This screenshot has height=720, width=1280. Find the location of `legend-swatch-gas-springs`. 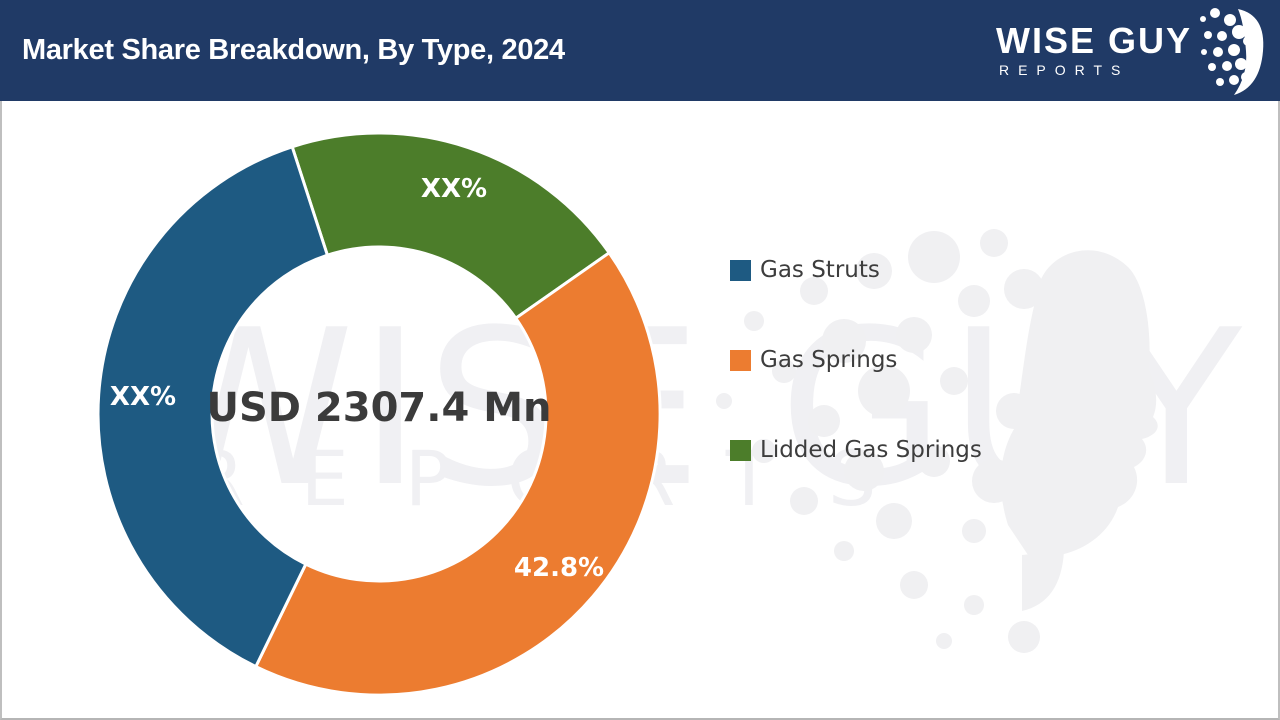

legend-swatch-gas-springs is located at coordinates (740, 360).